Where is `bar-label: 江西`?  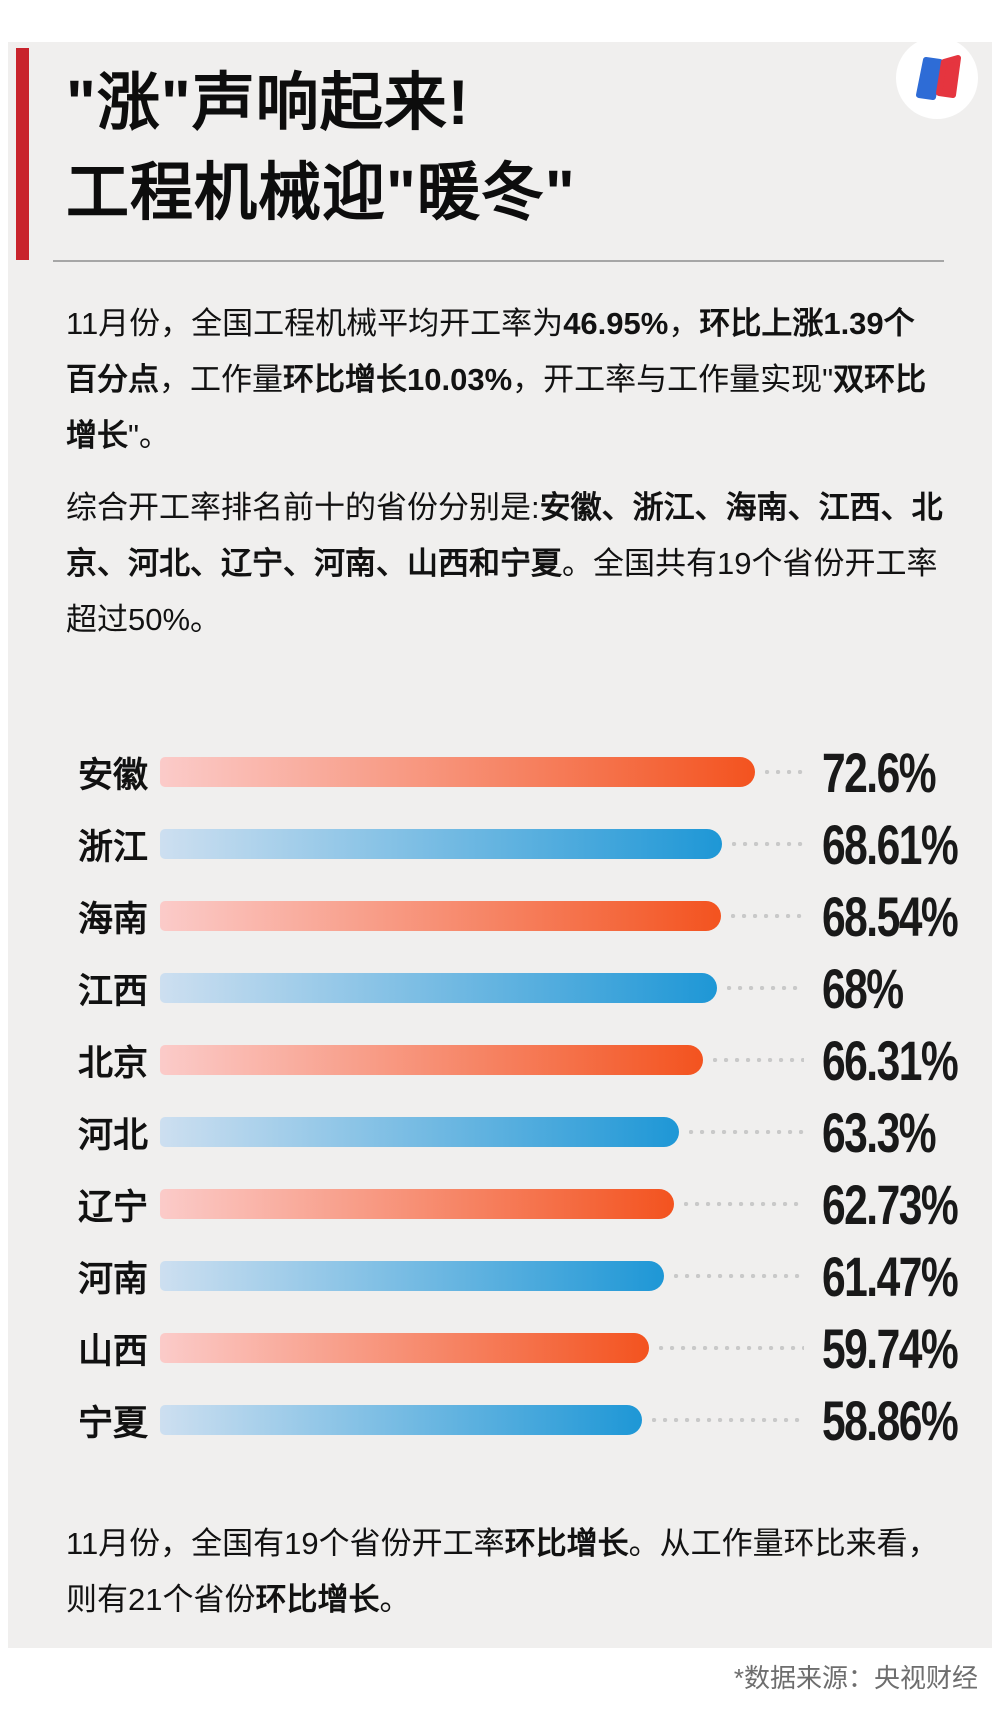
bar-label: 江西 is located at coordinates (113, 991).